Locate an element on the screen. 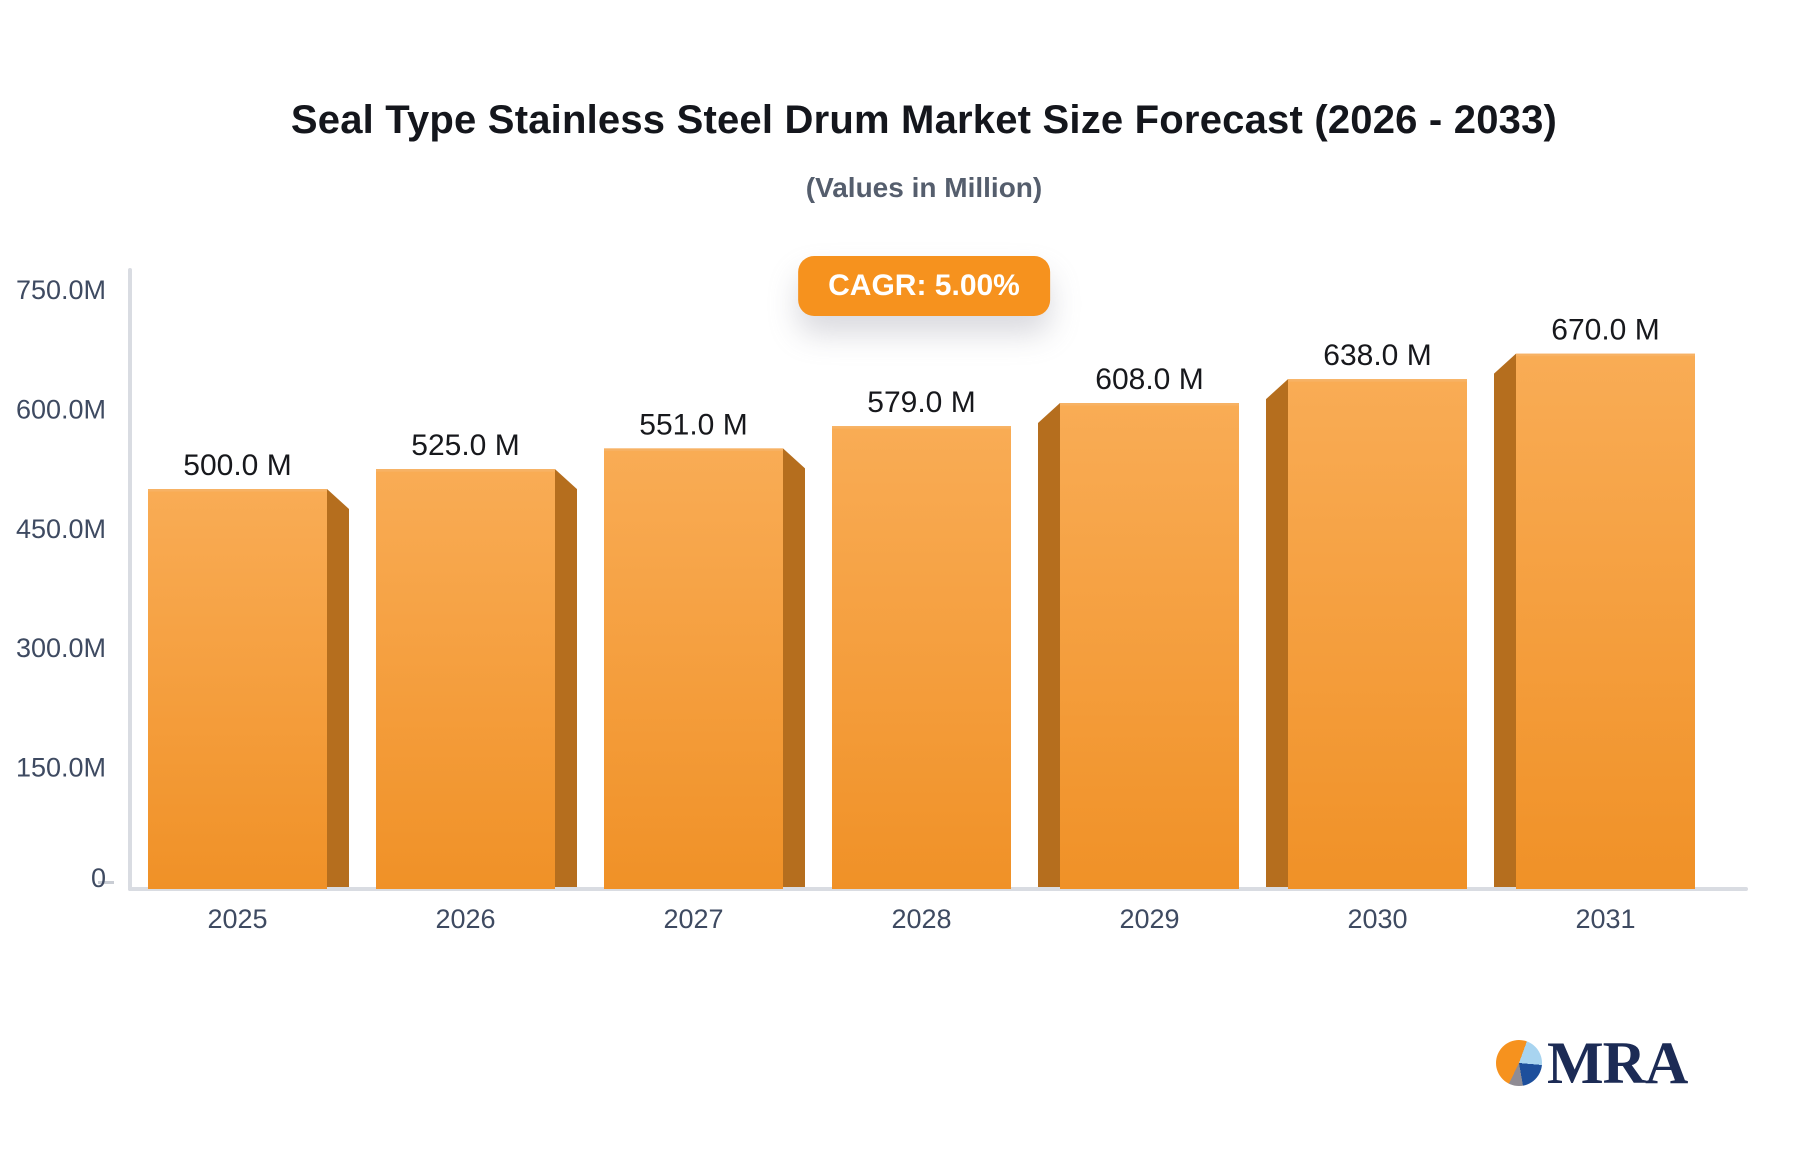 The image size is (1800, 1156). x-tick-label: 2029 is located at coordinates (1149, 919).